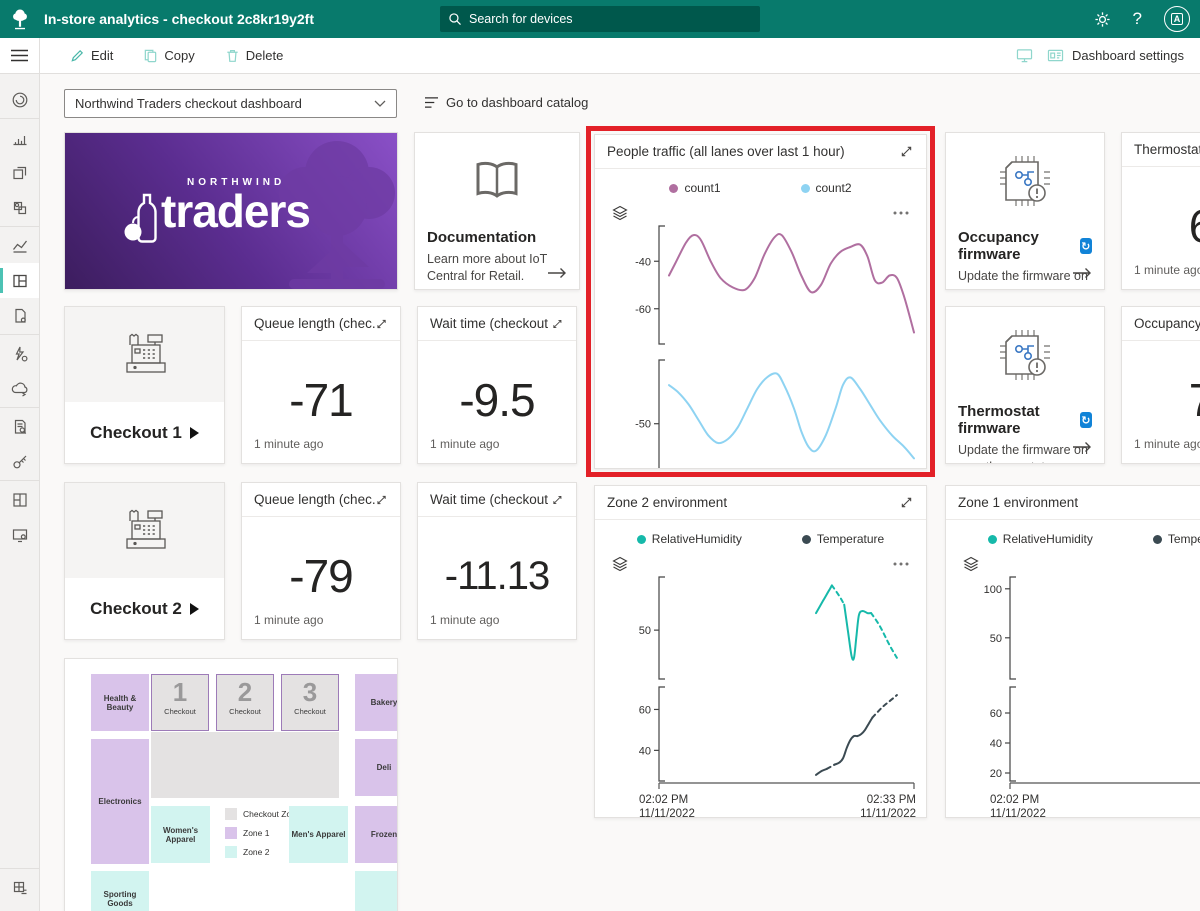  Describe the element at coordinates (431, 102) in the screenshot. I see `catalog-list-icon` at that location.